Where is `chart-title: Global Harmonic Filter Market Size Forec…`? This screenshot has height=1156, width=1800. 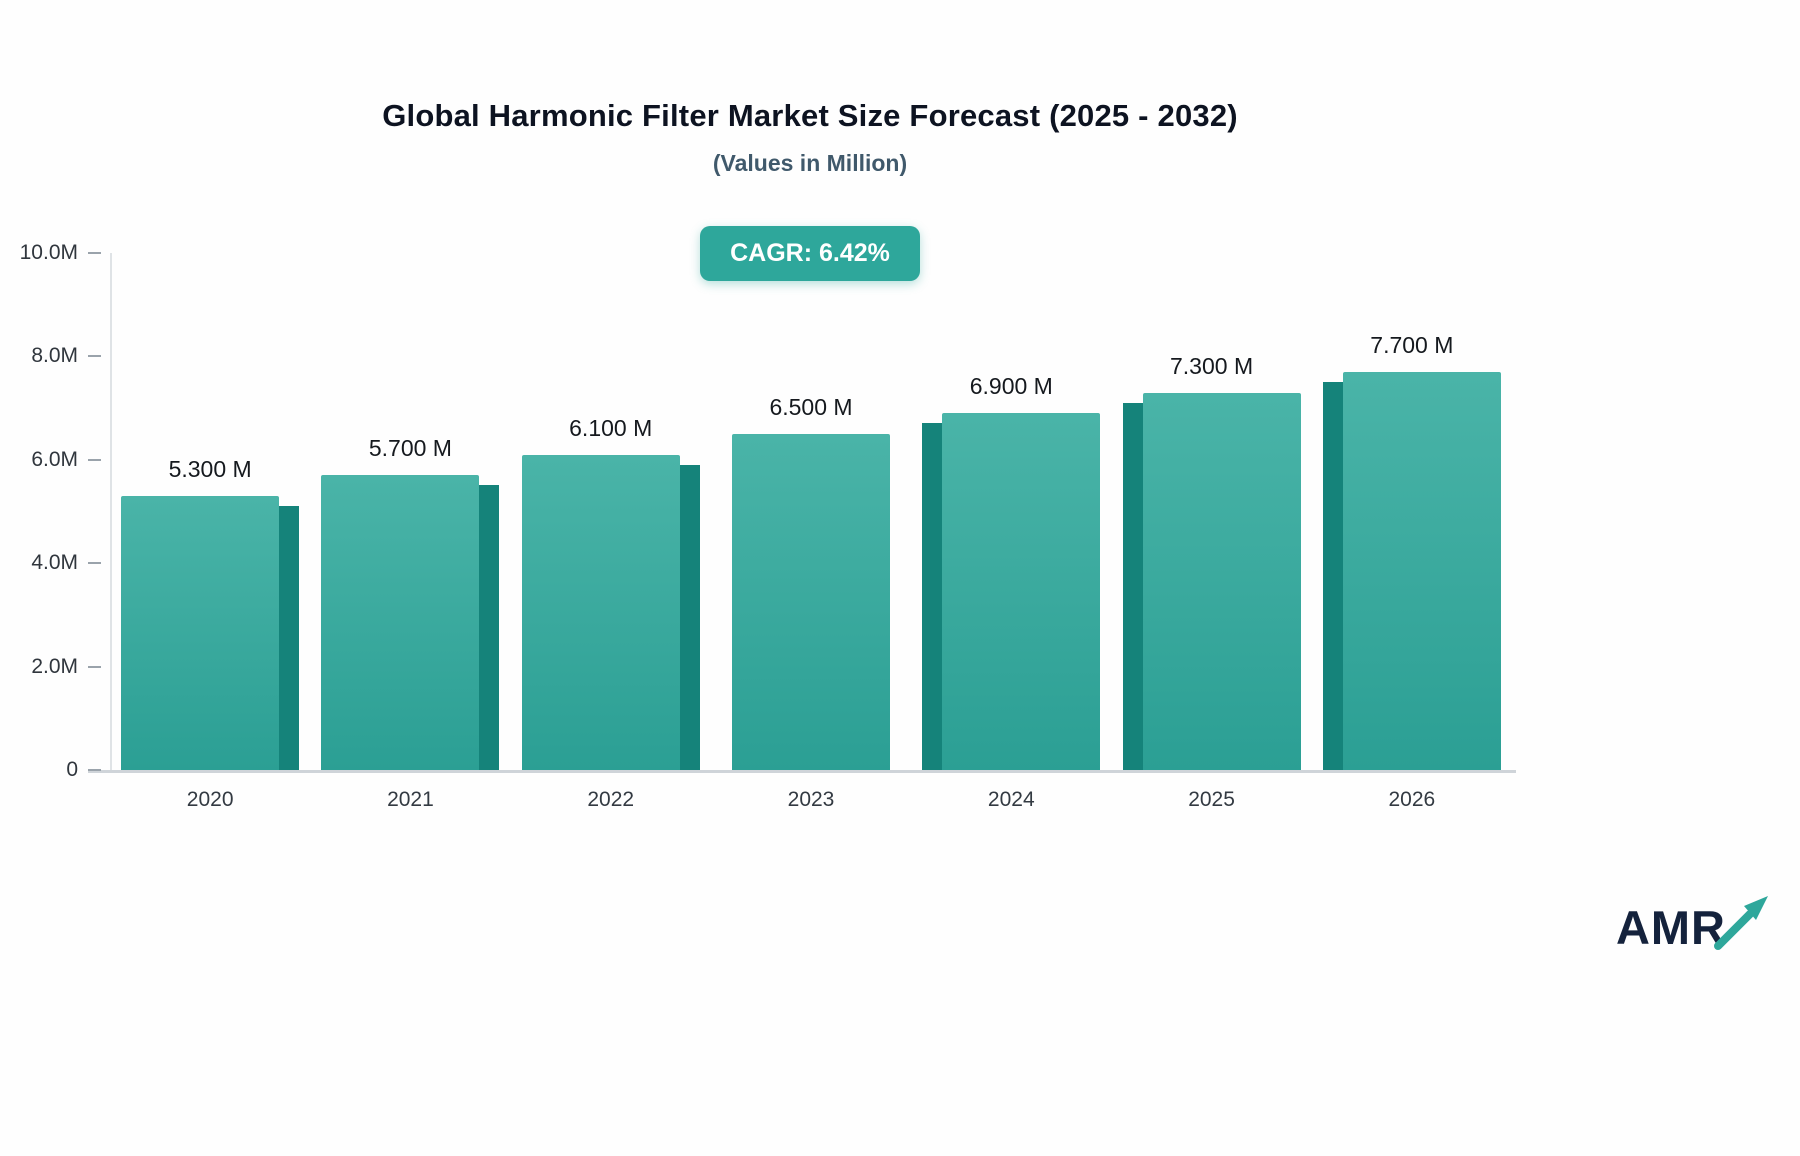 chart-title: Global Harmonic Filter Market Size Forec… is located at coordinates (810, 115).